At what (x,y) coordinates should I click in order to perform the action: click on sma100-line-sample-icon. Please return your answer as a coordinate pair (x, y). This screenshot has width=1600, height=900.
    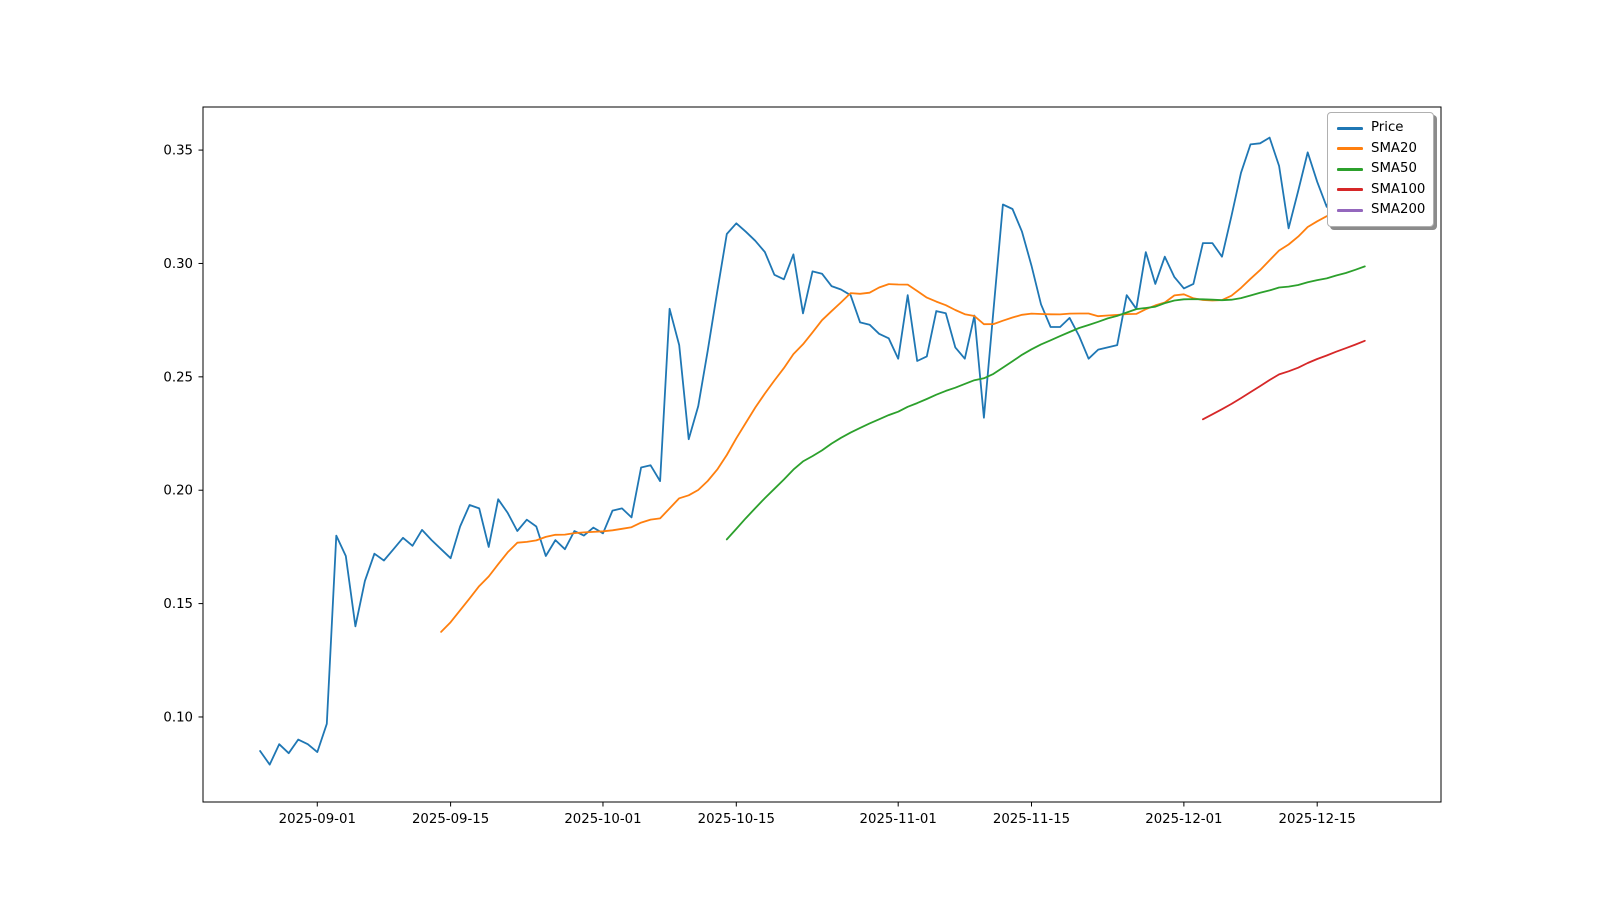
    Looking at the image, I should click on (1350, 190).